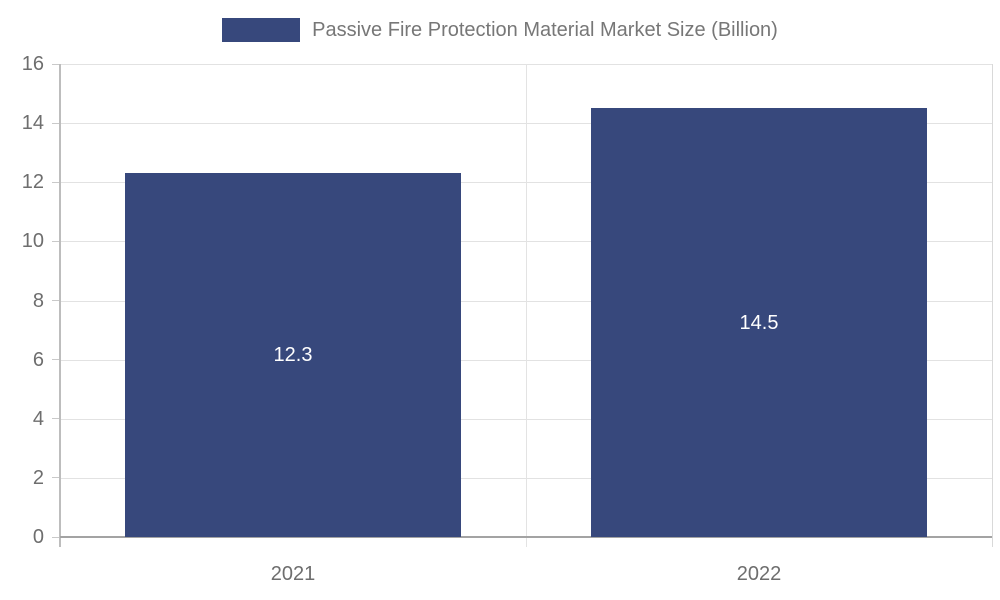  Describe the element at coordinates (992, 305) in the screenshot. I see `plot-right-border` at that location.